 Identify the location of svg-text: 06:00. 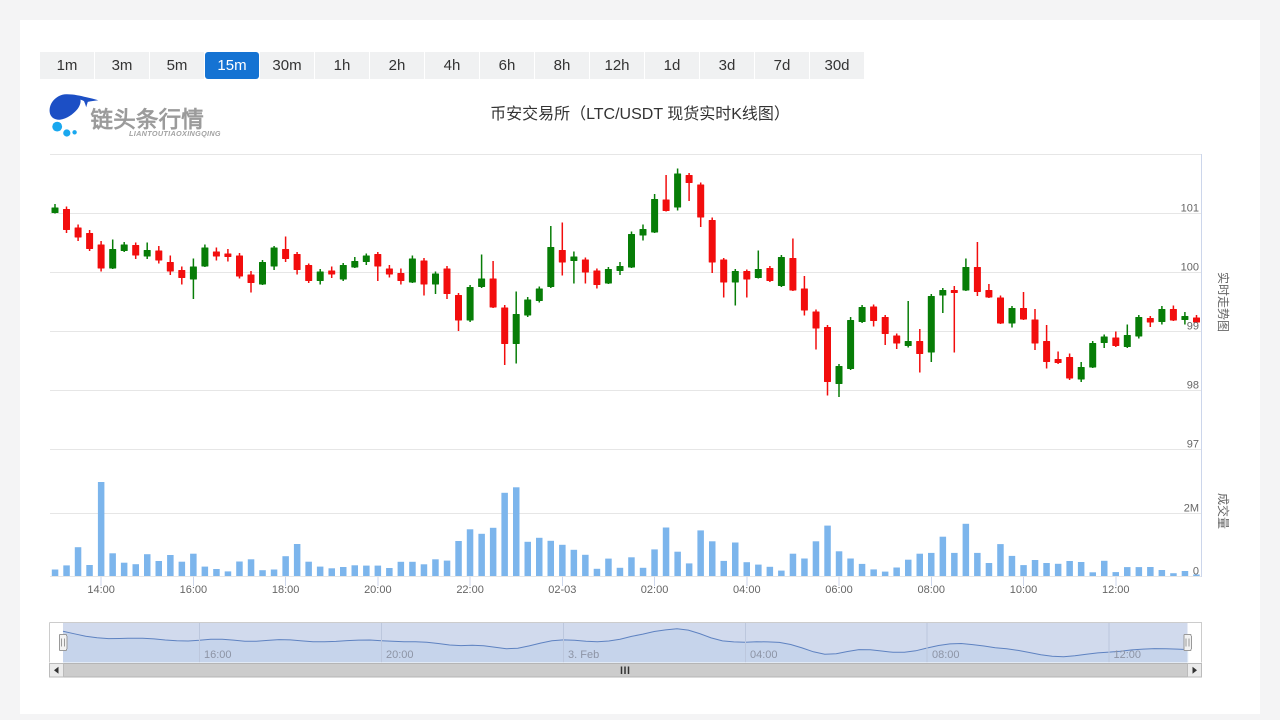
(839, 590).